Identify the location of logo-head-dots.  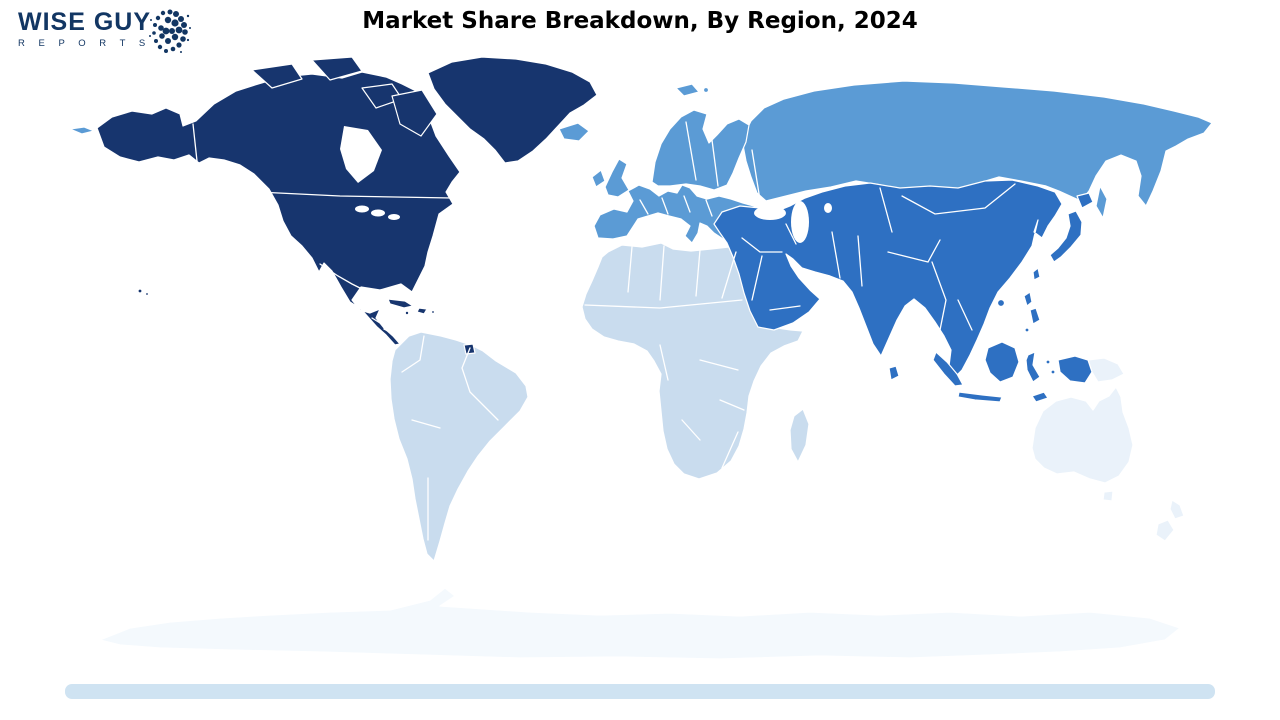
(170, 31).